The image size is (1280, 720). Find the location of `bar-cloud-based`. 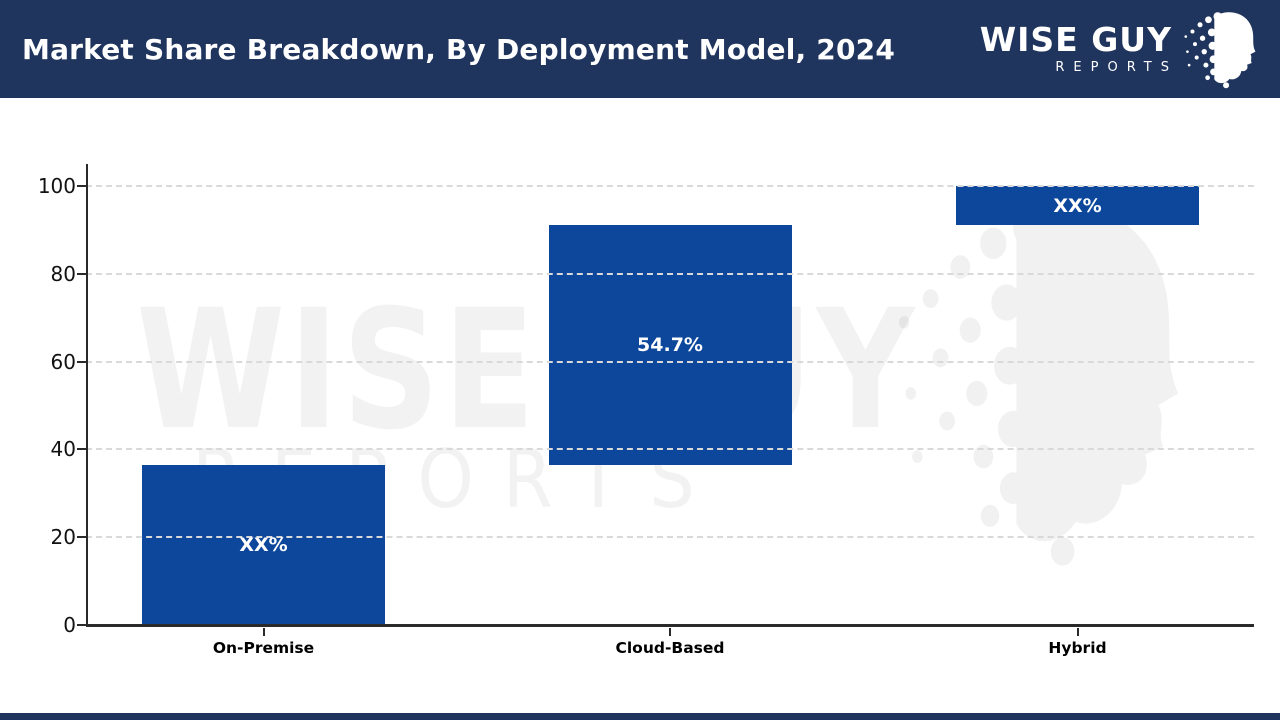

bar-cloud-based is located at coordinates (670, 345).